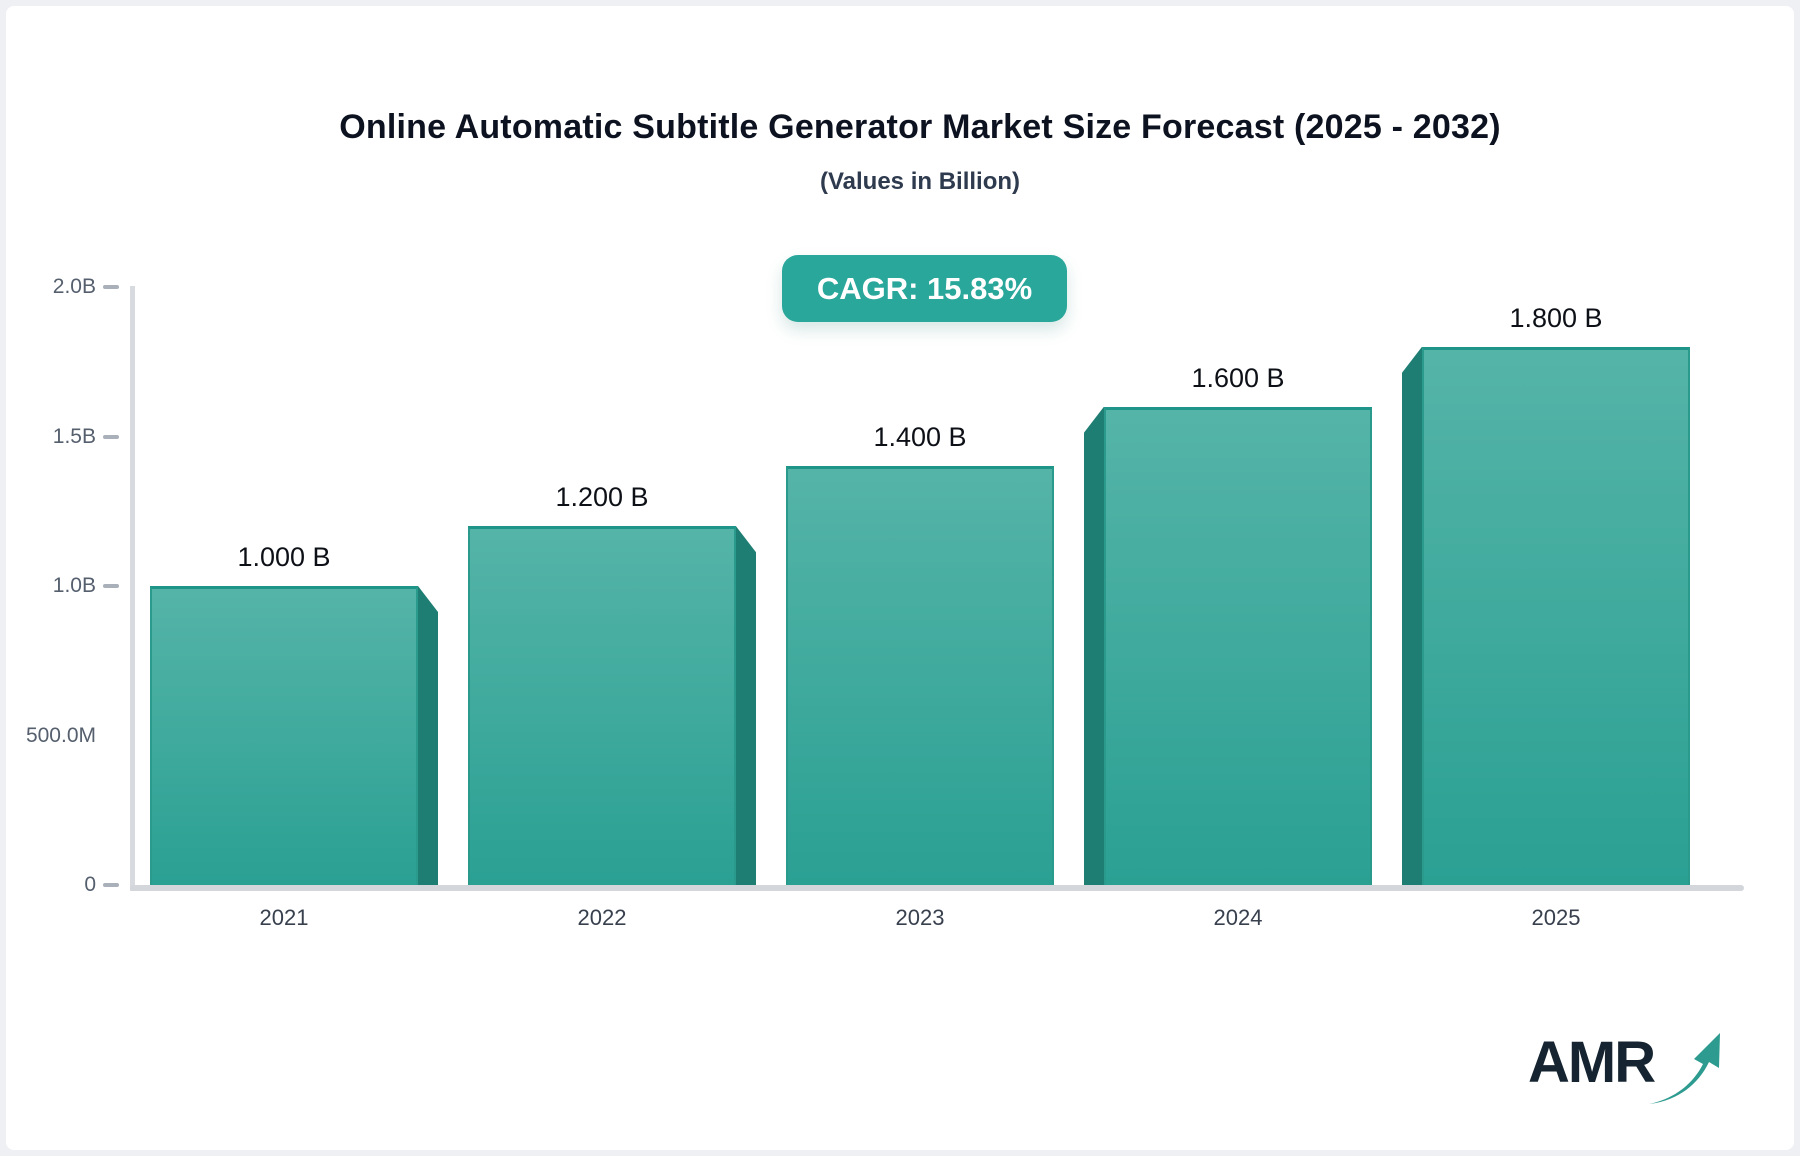 The height and width of the screenshot is (1156, 1800). What do you see at coordinates (74, 585) in the screenshot?
I see `y-tick-label: 1.0B` at bounding box center [74, 585].